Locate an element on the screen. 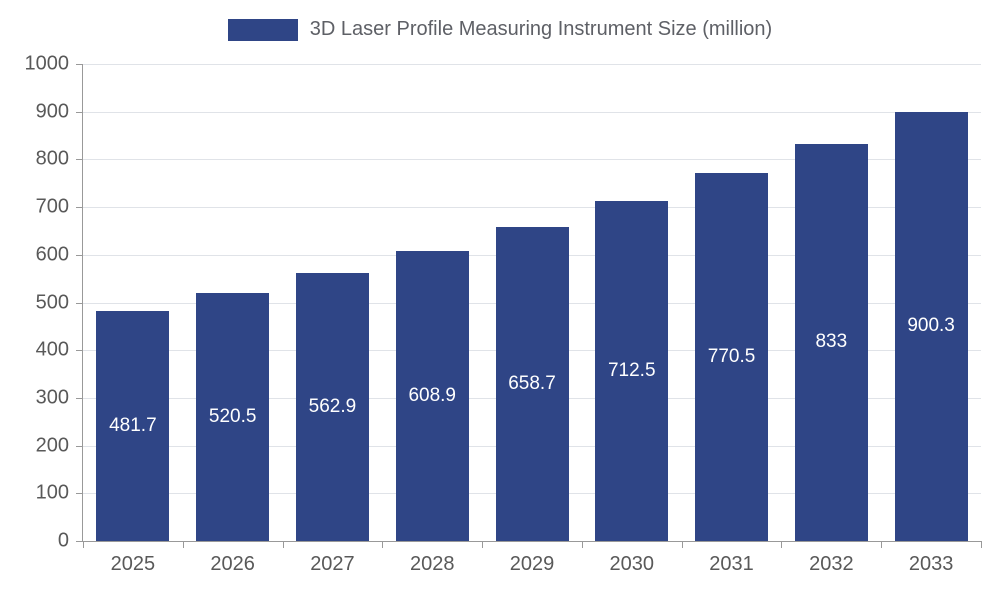  bar: 481.7 is located at coordinates (133, 426).